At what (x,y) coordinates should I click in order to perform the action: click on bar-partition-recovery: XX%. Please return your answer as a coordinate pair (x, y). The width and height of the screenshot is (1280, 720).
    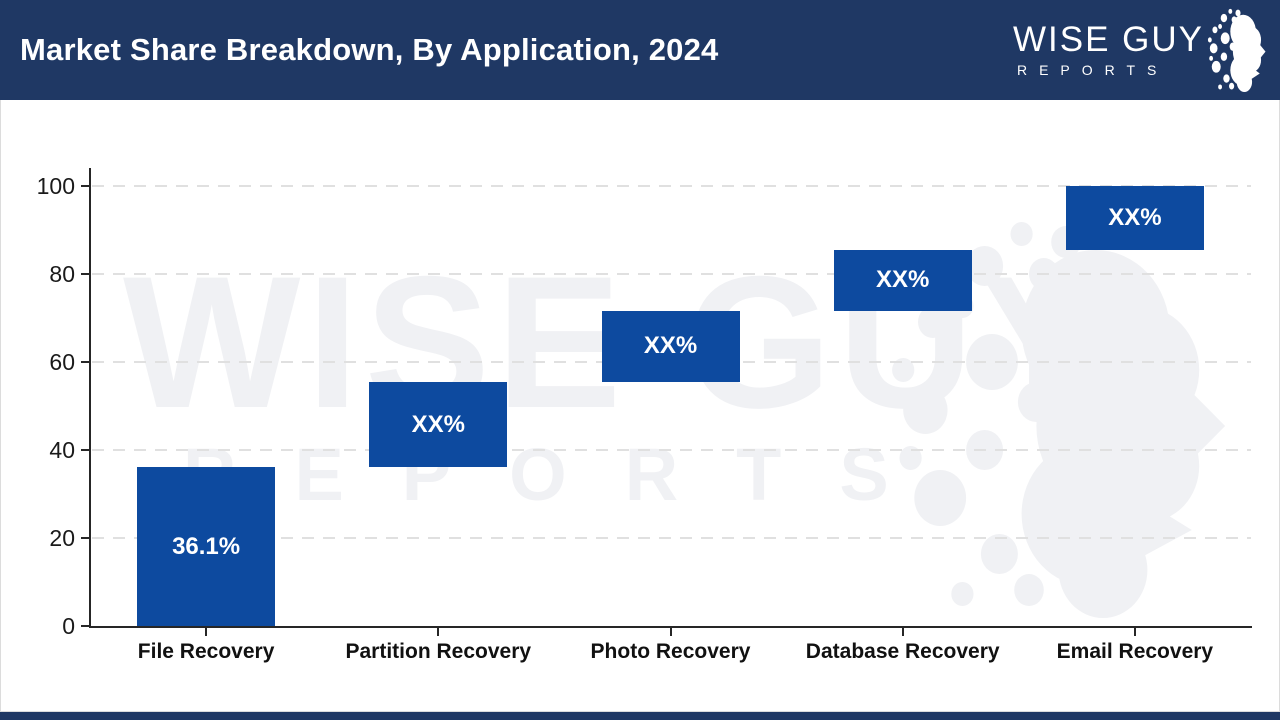
    Looking at the image, I should click on (438, 425).